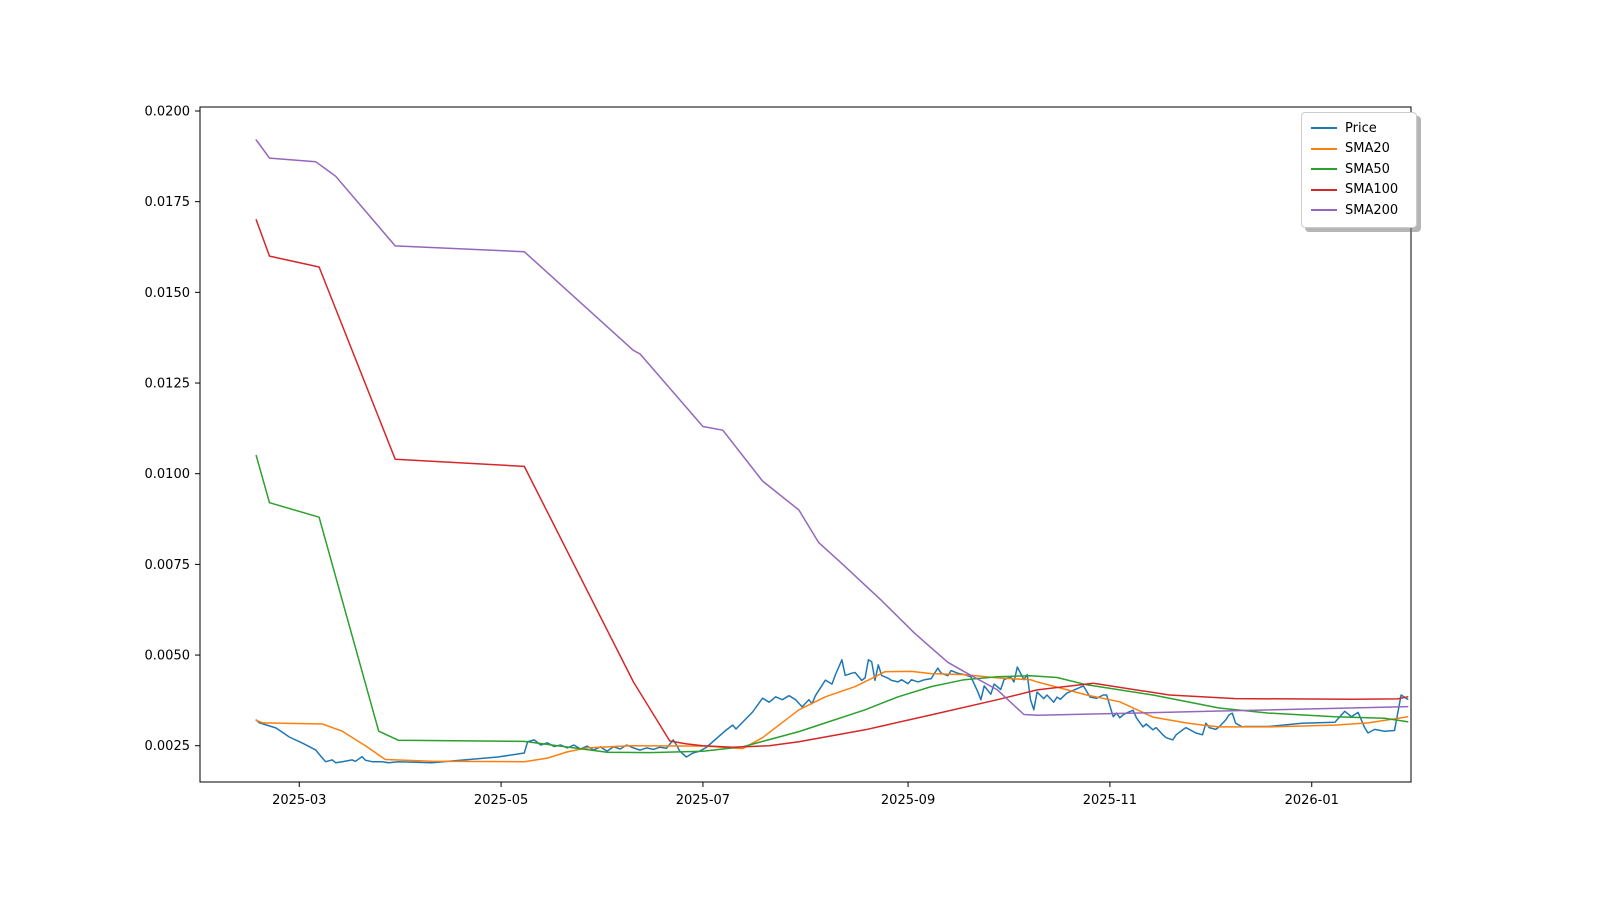 This screenshot has width=1600, height=900. What do you see at coordinates (168, 746) in the screenshot?
I see `y-tick-label: 0.0025` at bounding box center [168, 746].